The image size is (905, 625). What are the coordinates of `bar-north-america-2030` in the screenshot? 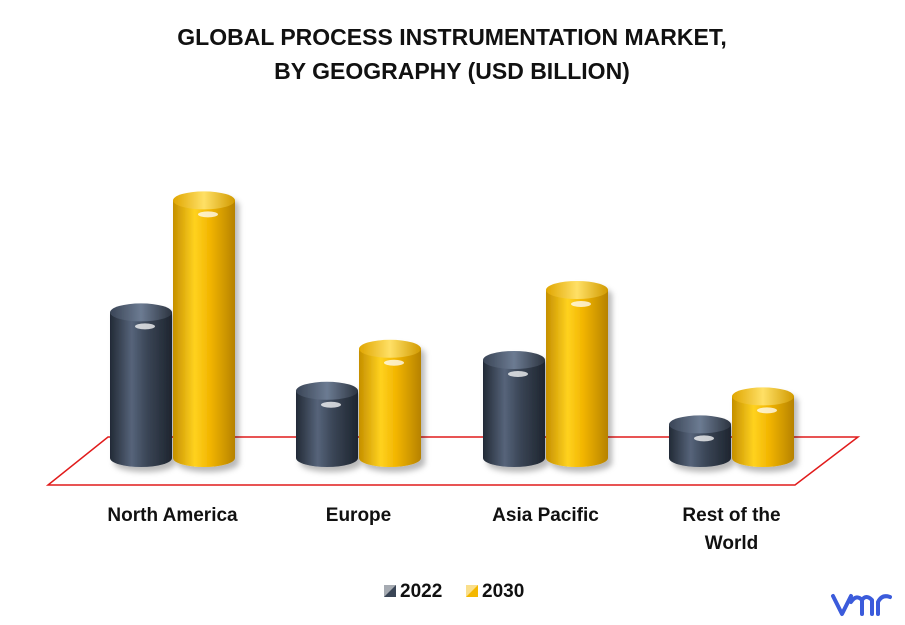 It's located at (204, 329).